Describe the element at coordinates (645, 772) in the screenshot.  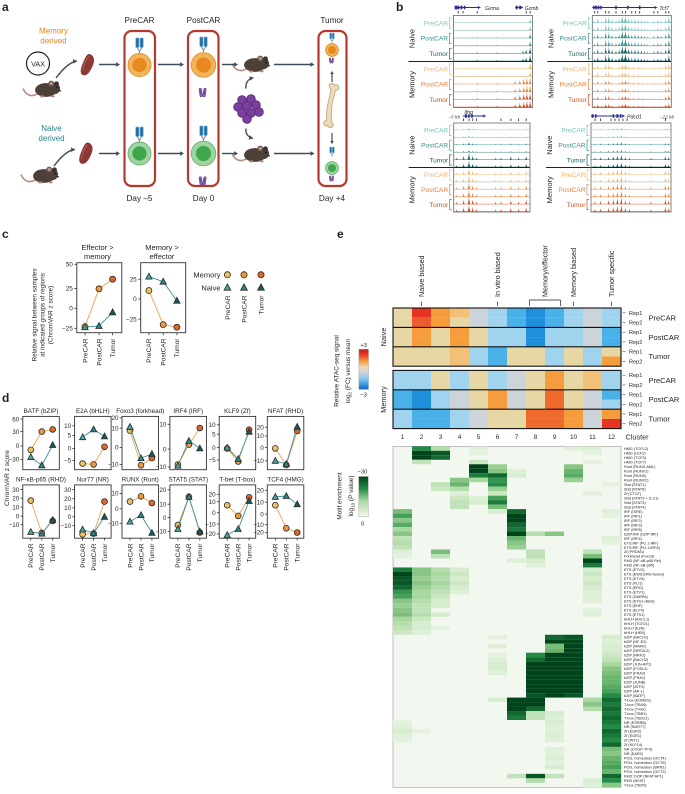
I see `svg-text: POU, homeobox (OCT2)` at that location.